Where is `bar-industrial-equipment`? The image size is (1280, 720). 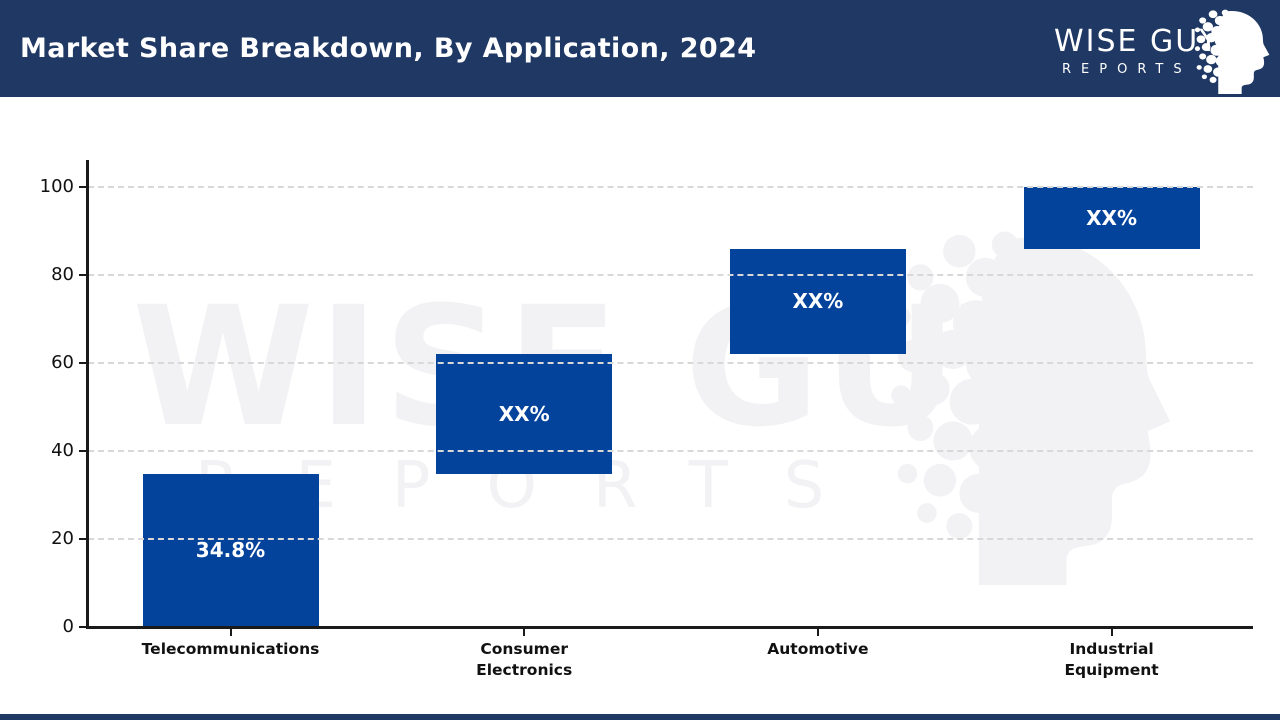 bar-industrial-equipment is located at coordinates (1111, 218).